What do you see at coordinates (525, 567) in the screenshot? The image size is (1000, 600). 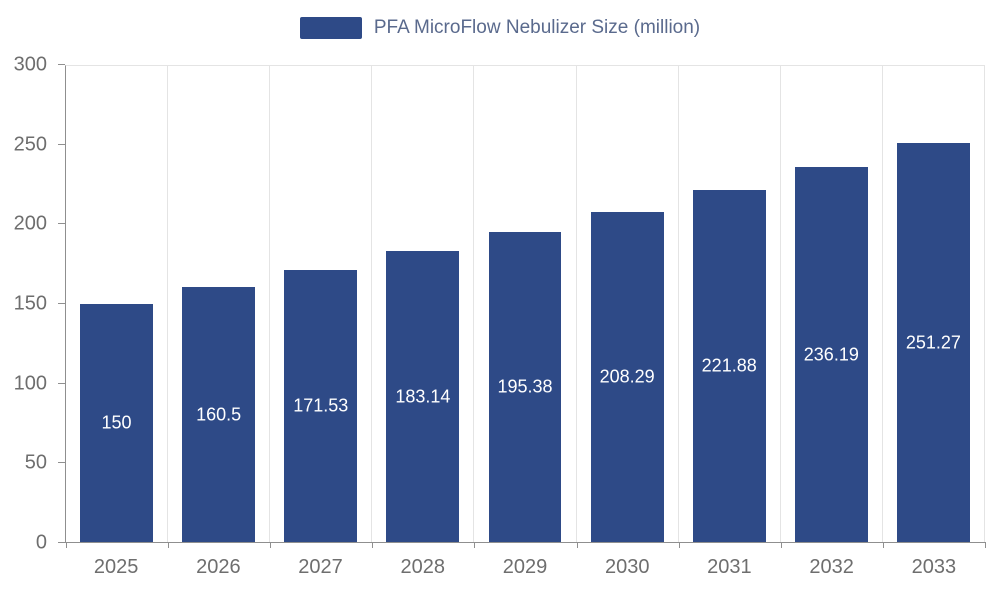 I see `x-tick-label-2029: 2029` at bounding box center [525, 567].